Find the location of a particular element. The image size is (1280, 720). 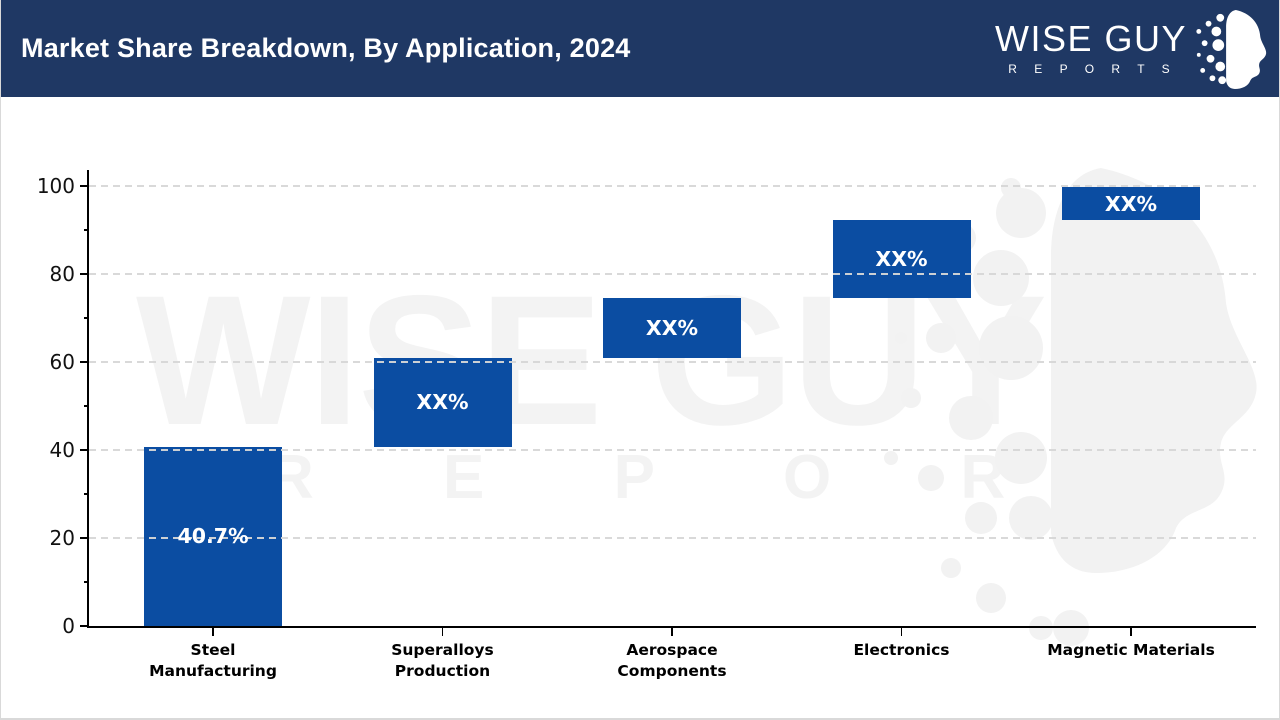

logo-face-icon is located at coordinates (1231, 49).